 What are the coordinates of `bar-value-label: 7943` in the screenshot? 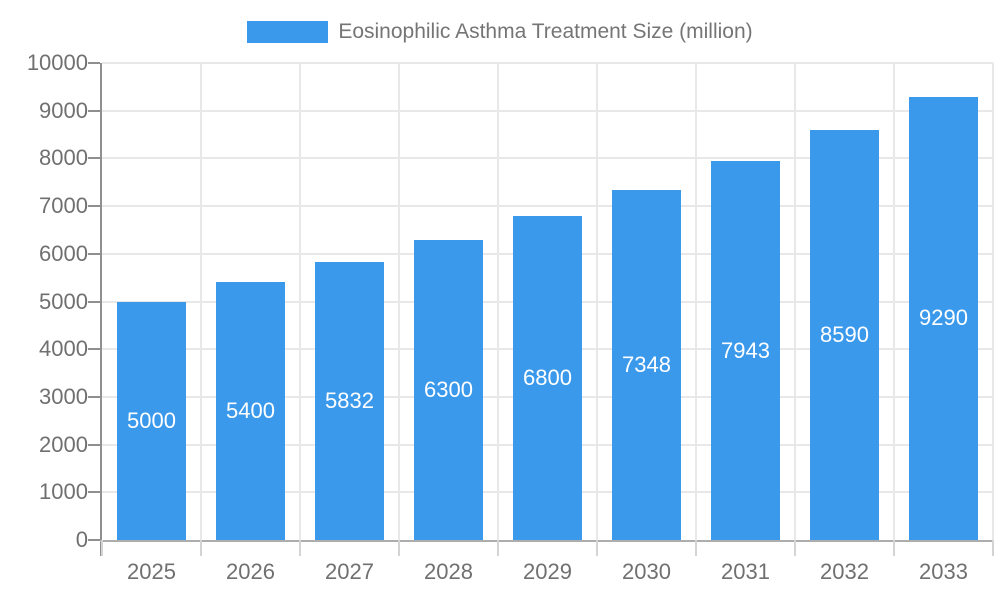 It's located at (745, 350).